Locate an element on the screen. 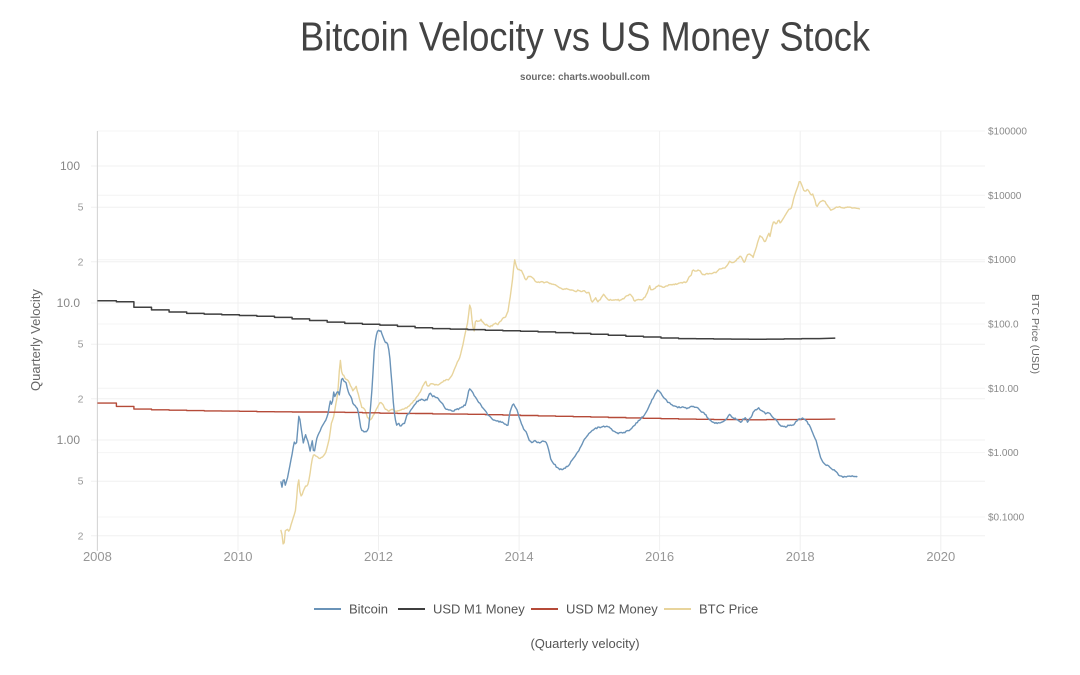  svg-text: $1.000 is located at coordinates (1003, 453).